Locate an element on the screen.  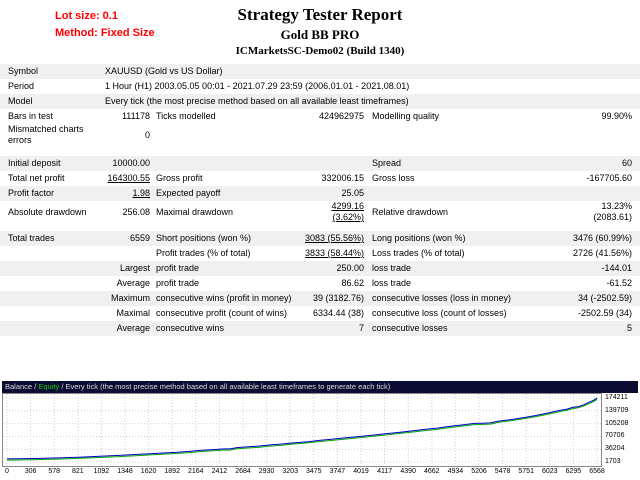
row-value: 7 is located at coordinates (361, 328).